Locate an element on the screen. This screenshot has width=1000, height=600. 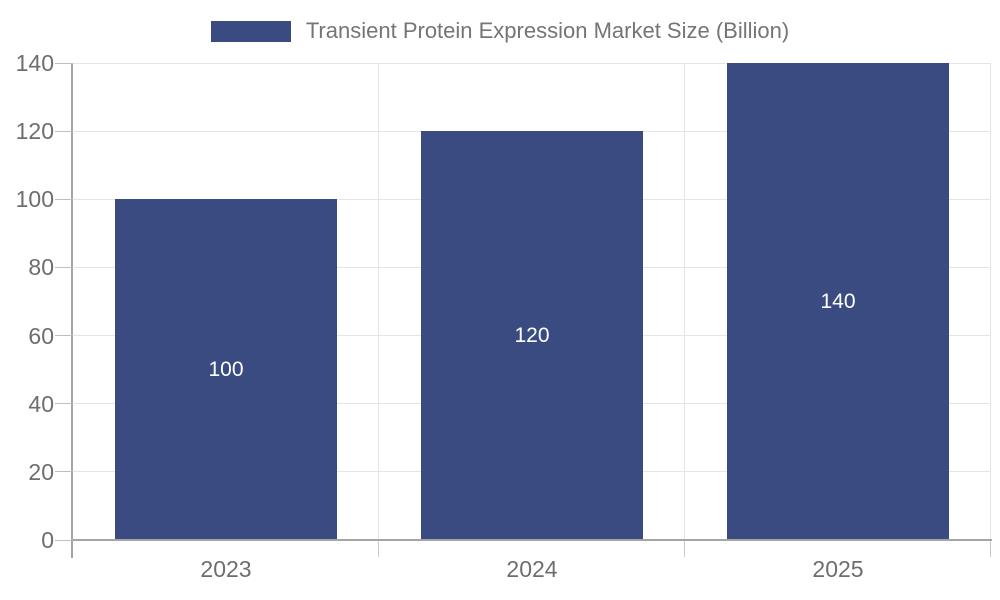
x-axis-line is located at coordinates (531, 540).